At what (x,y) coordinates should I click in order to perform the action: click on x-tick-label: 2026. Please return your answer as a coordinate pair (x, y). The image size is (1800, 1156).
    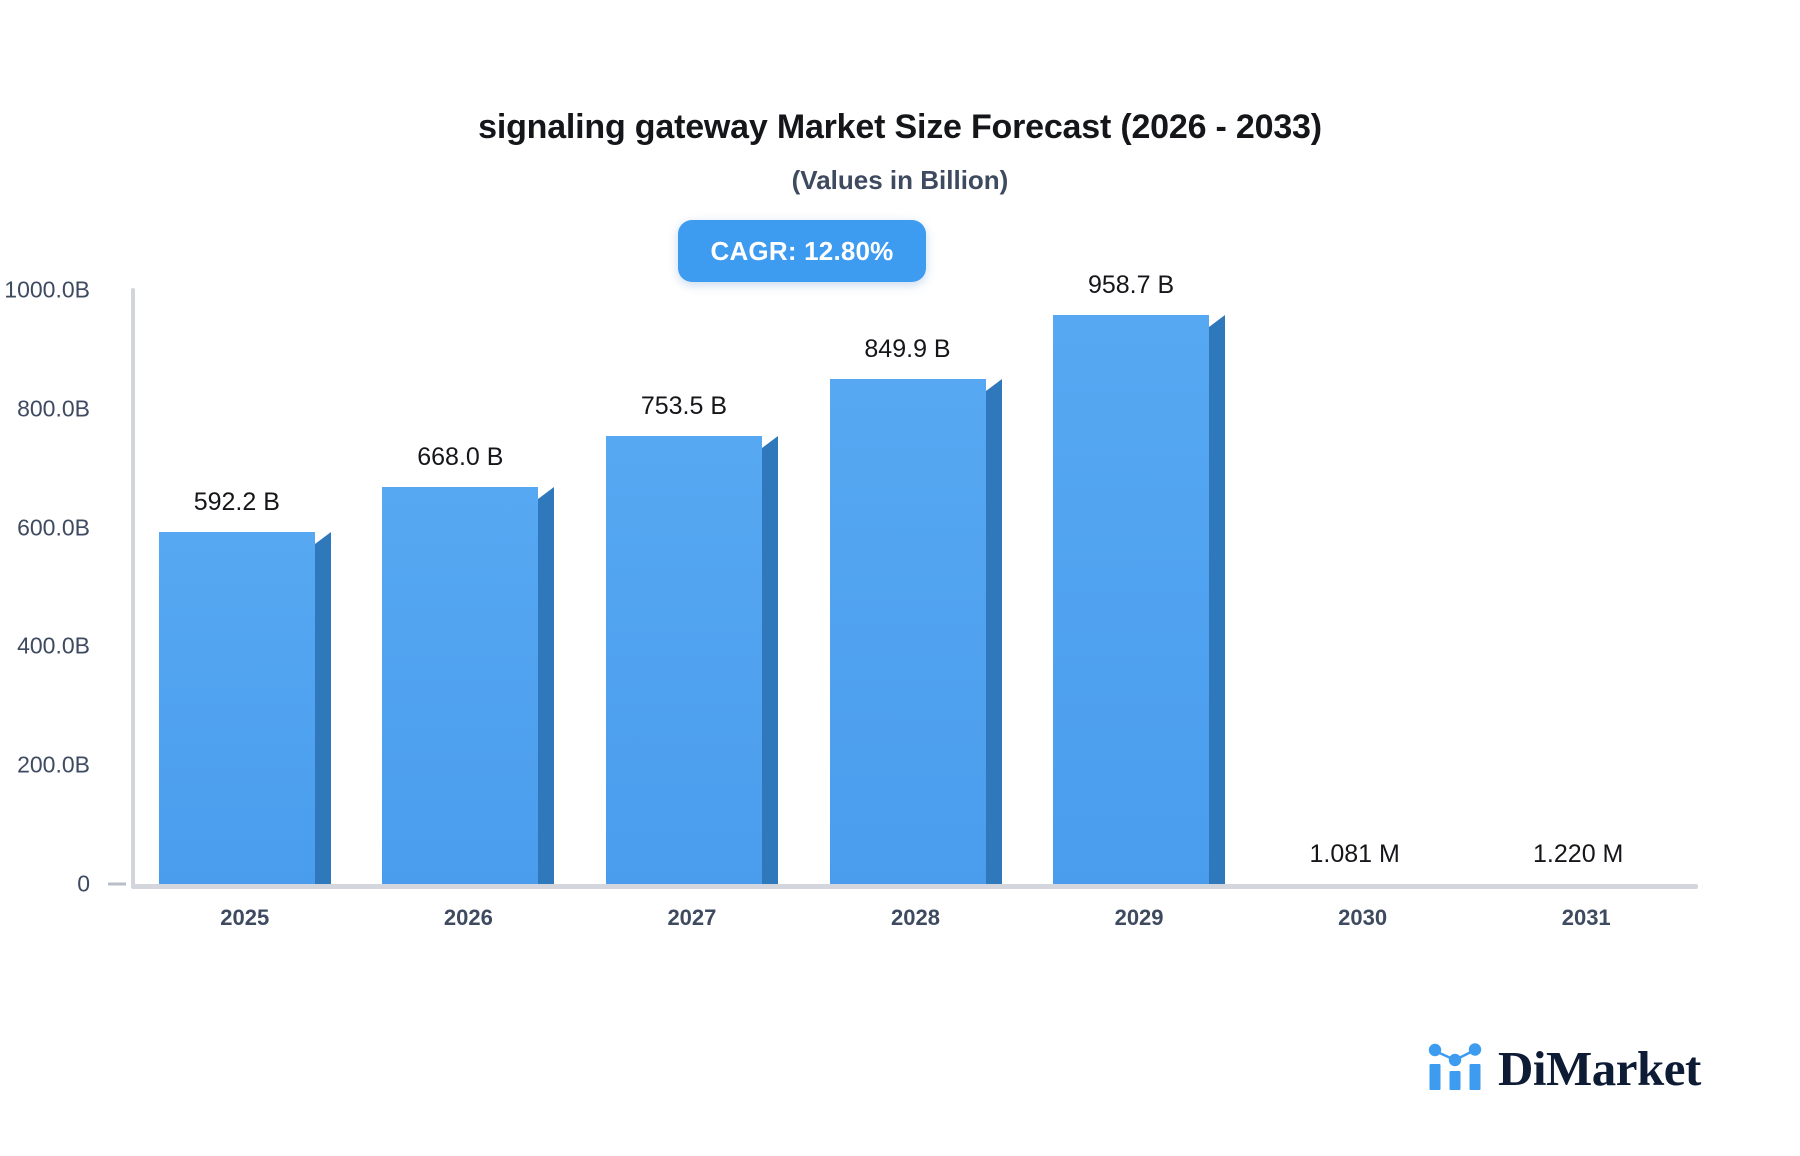
    Looking at the image, I should click on (468, 917).